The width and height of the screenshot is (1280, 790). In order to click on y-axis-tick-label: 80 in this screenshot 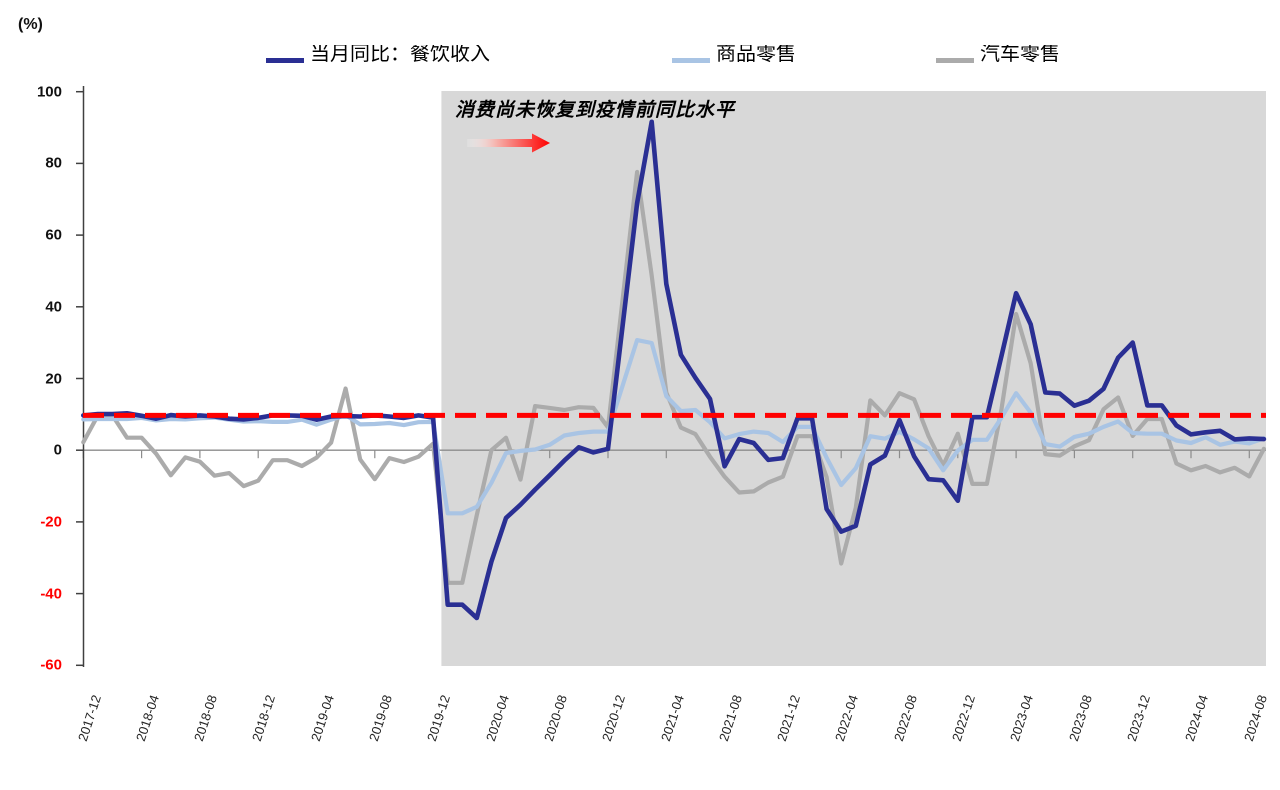, I will do `click(53, 163)`.